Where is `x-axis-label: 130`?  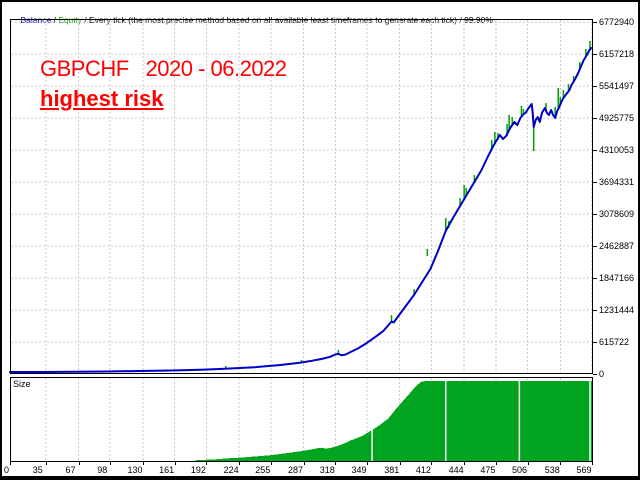 x-axis-label: 130 is located at coordinates (135, 470).